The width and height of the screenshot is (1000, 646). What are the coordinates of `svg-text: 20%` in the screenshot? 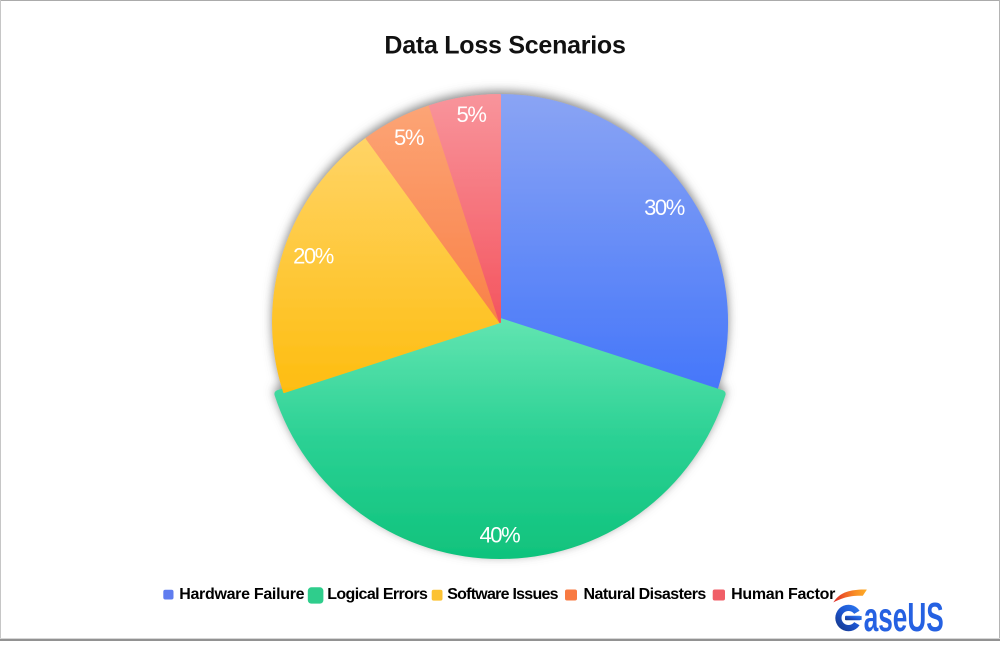 It's located at (313, 256).